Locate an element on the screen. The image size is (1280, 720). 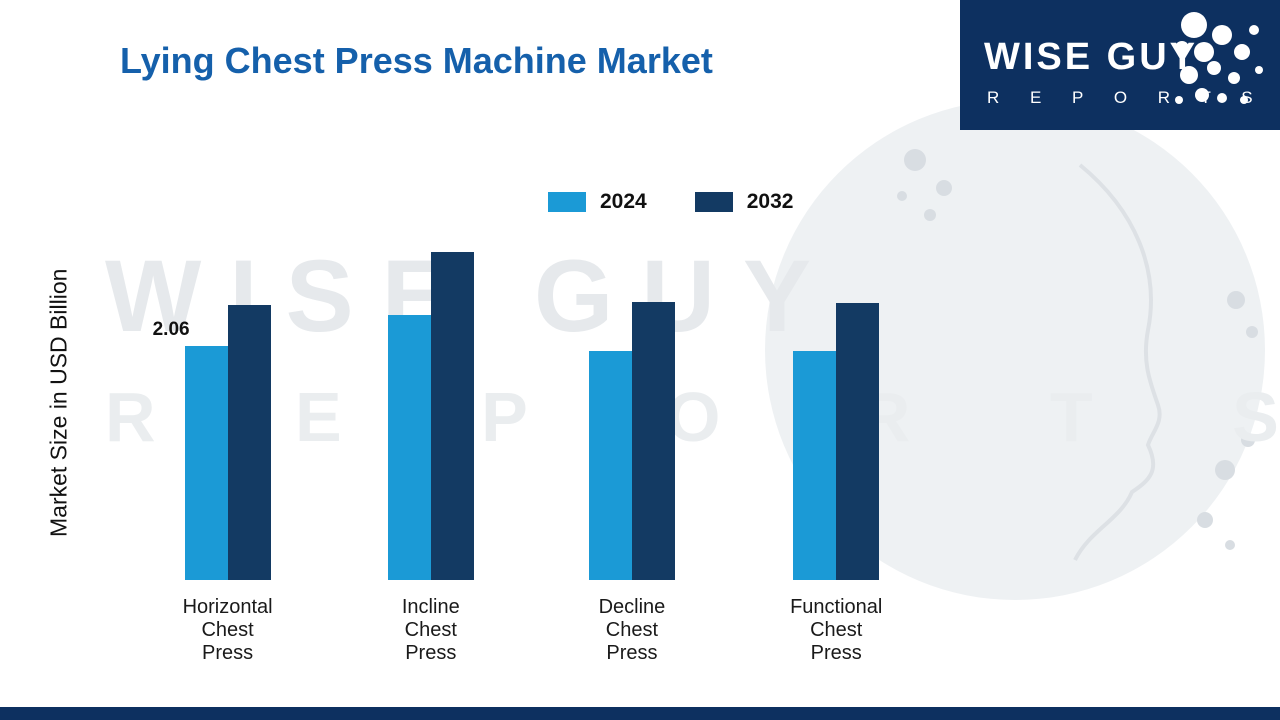
bar-group-horizontal-chest-press: 2.06 Horizontal Chest Press is located at coordinates (213, 446).